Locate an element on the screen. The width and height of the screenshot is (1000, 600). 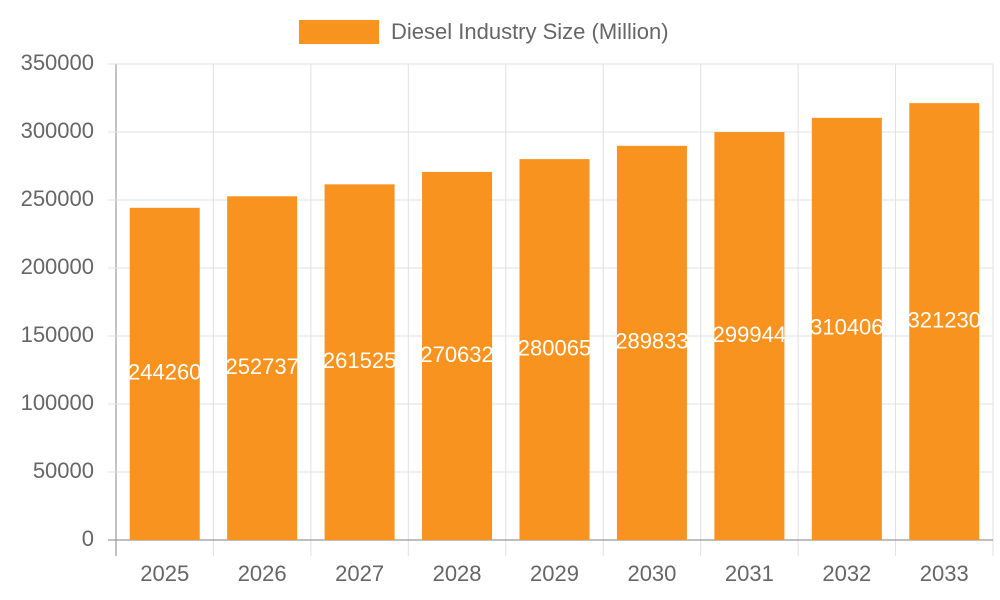
data-label: 261525 is located at coordinates (359, 360).